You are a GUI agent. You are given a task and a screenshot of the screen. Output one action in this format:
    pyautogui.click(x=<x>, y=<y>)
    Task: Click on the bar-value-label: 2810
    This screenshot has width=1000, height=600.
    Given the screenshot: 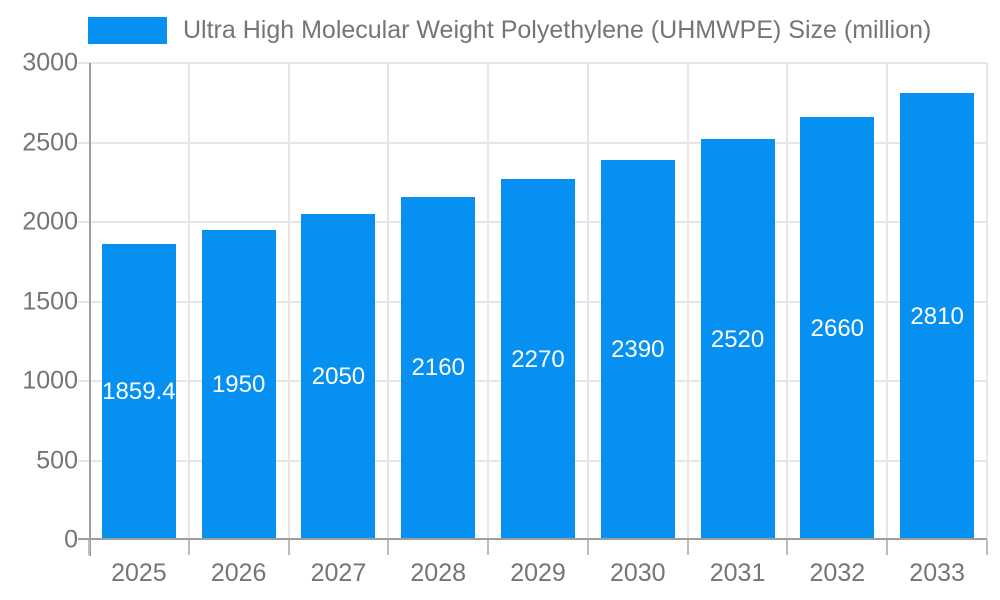 What is the action you would take?
    pyautogui.click(x=937, y=316)
    